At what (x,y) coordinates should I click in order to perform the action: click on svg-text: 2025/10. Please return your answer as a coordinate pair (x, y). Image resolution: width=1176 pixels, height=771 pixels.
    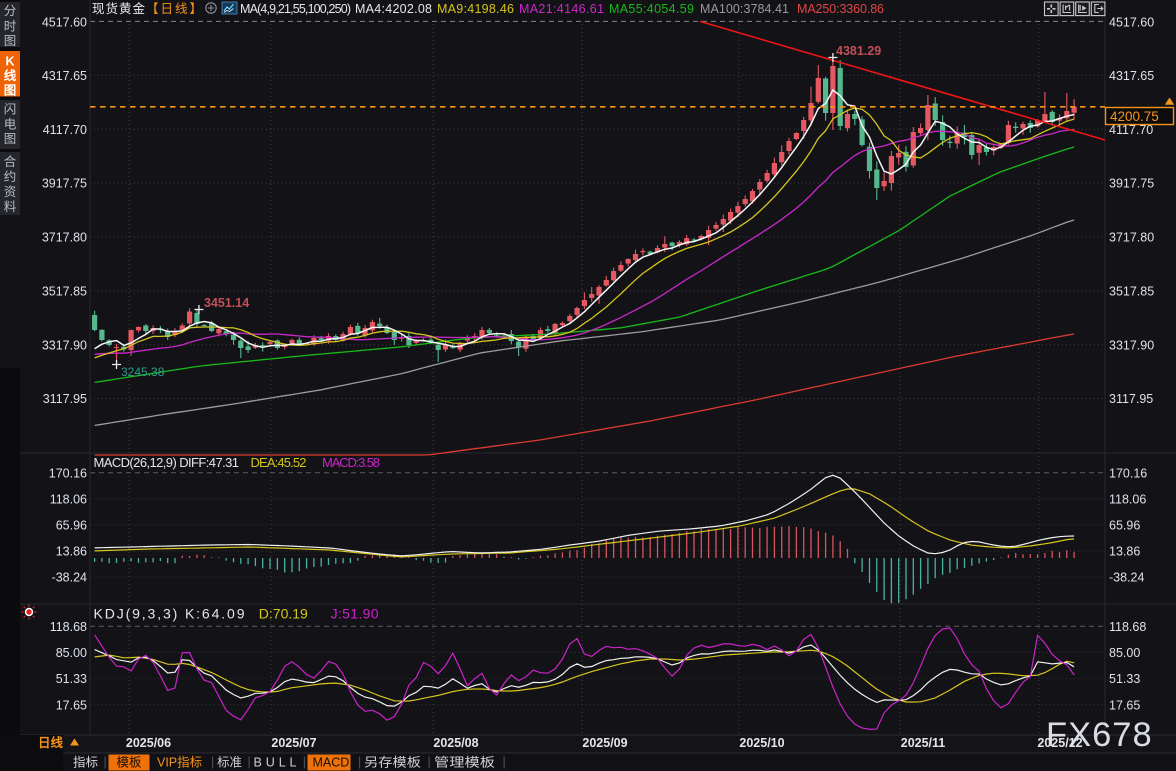
    Looking at the image, I should click on (761, 743).